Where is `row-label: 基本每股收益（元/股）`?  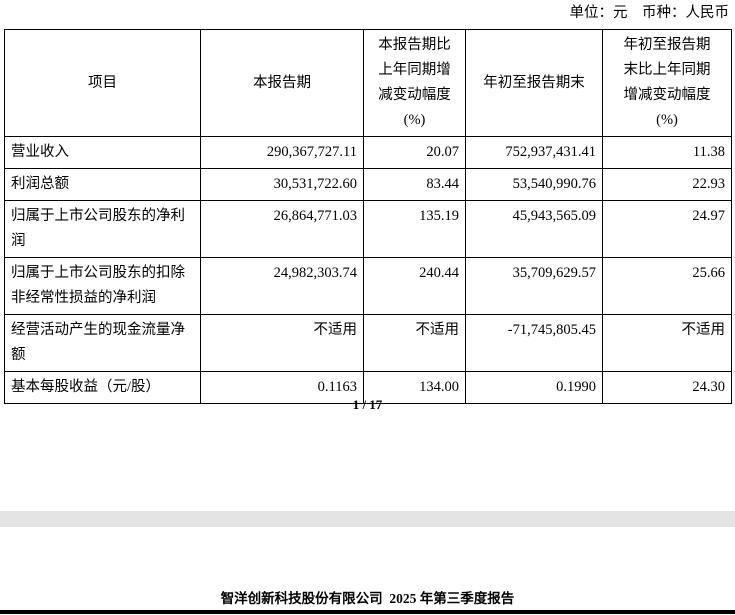 row-label: 基本每股收益（元/股） is located at coordinates (102, 387).